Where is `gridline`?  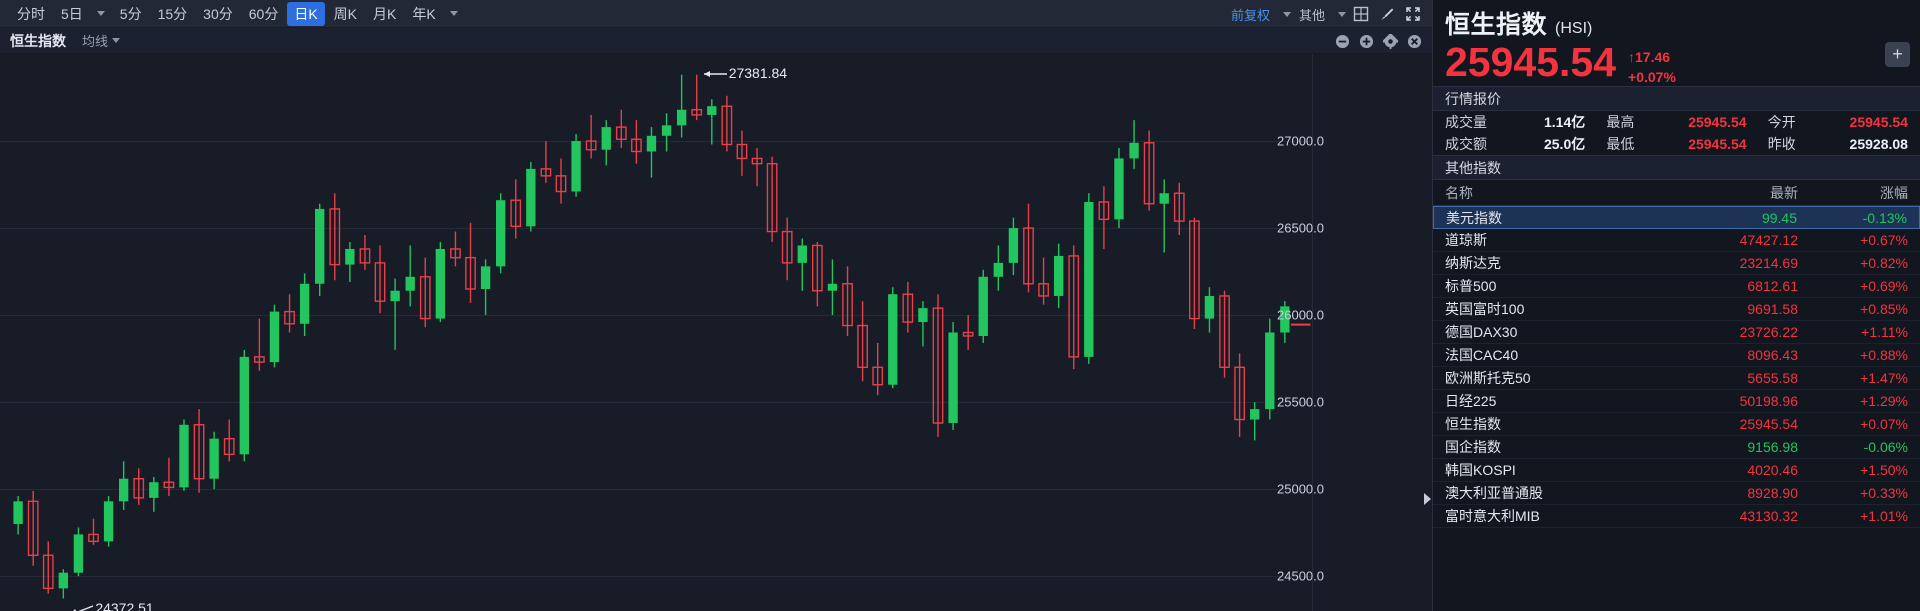 gridline is located at coordinates (671, 142).